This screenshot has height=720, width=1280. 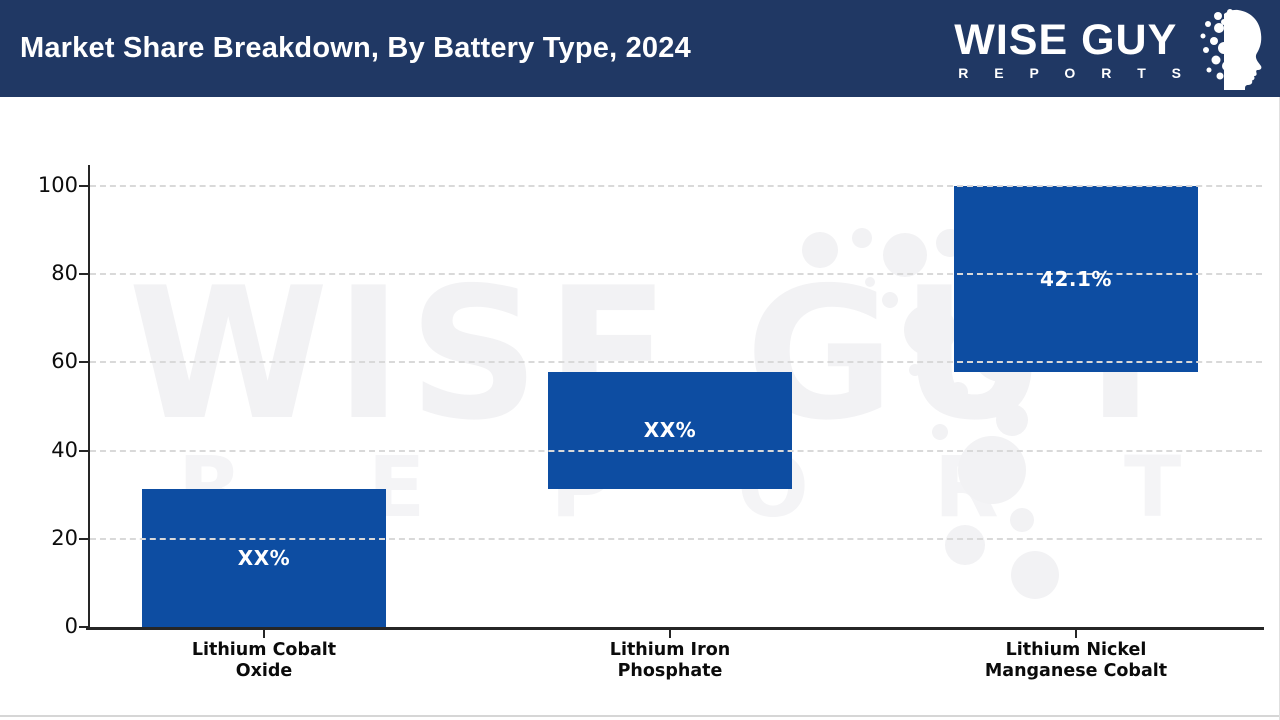 I want to click on logo-text: WISE GUY R E P O R T S, so click(x=1073, y=49).